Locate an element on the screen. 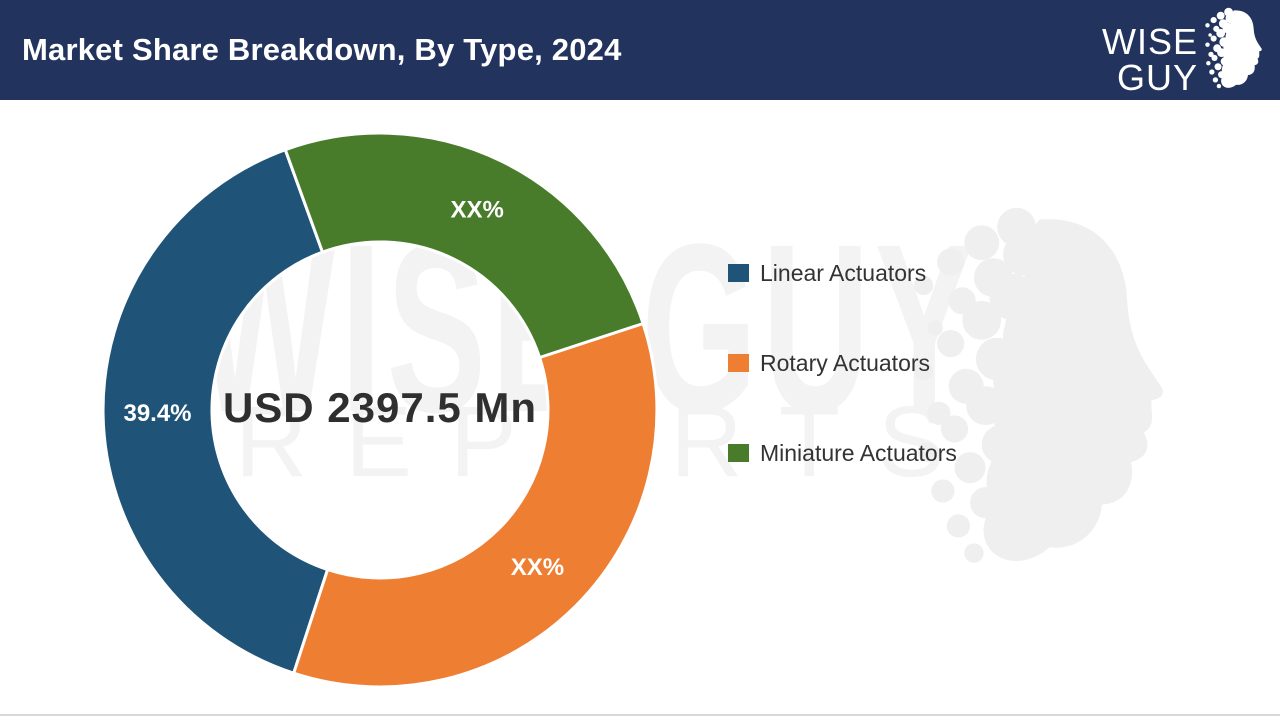 The height and width of the screenshot is (720, 1280). segment-label-1: XX% is located at coordinates (537, 567).